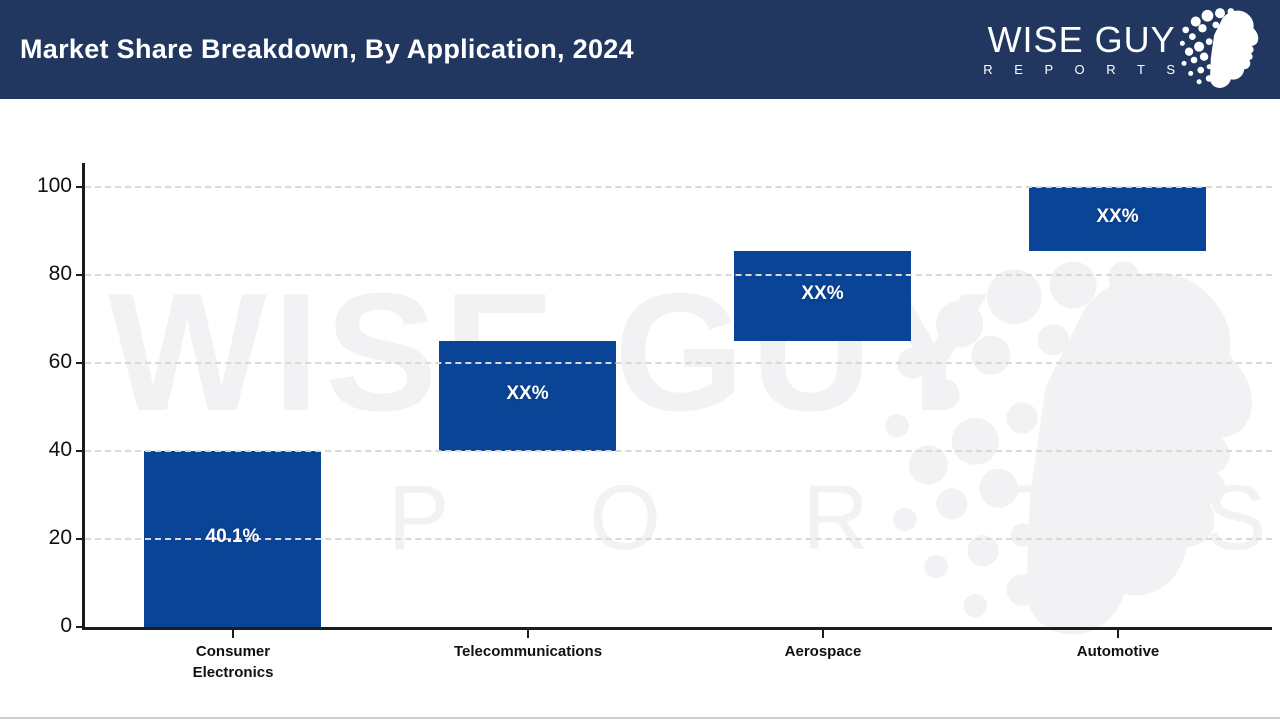 This screenshot has width=1280, height=720. I want to click on x-axis-line, so click(677, 628).